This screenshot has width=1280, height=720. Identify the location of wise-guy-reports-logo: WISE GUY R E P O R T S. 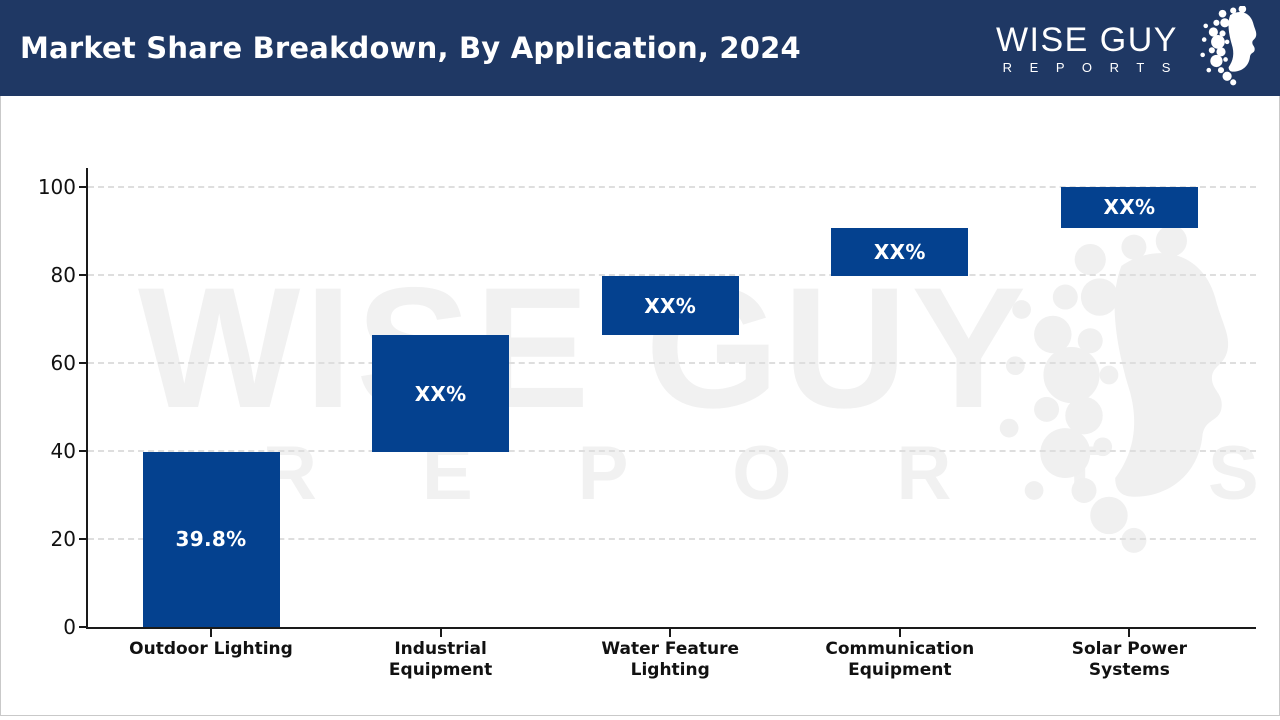
(1128, 48).